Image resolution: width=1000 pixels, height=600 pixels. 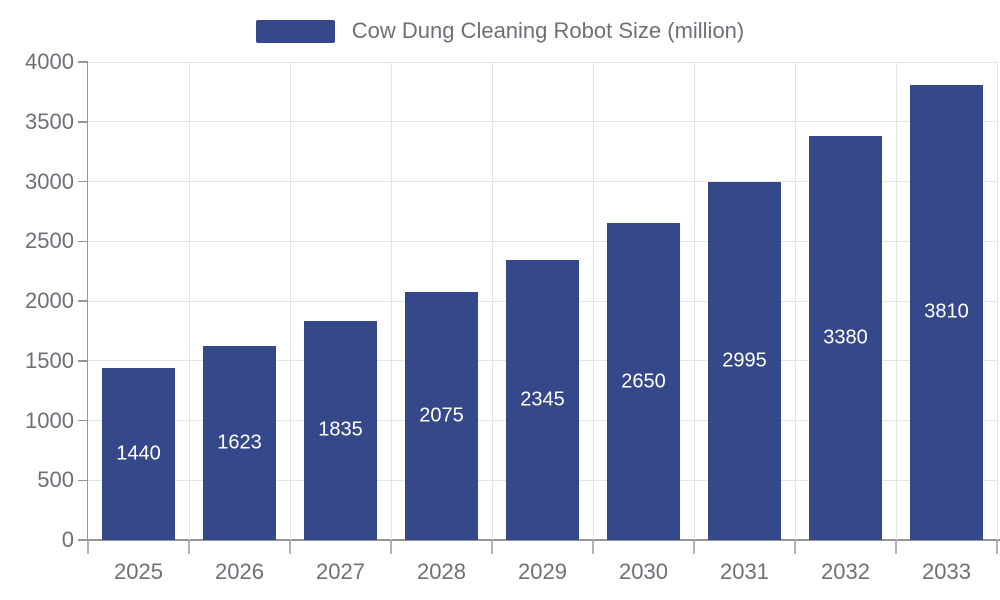 I want to click on legend-item: Cow Dung Cleaning Robot Size (million), so click(x=500, y=31).